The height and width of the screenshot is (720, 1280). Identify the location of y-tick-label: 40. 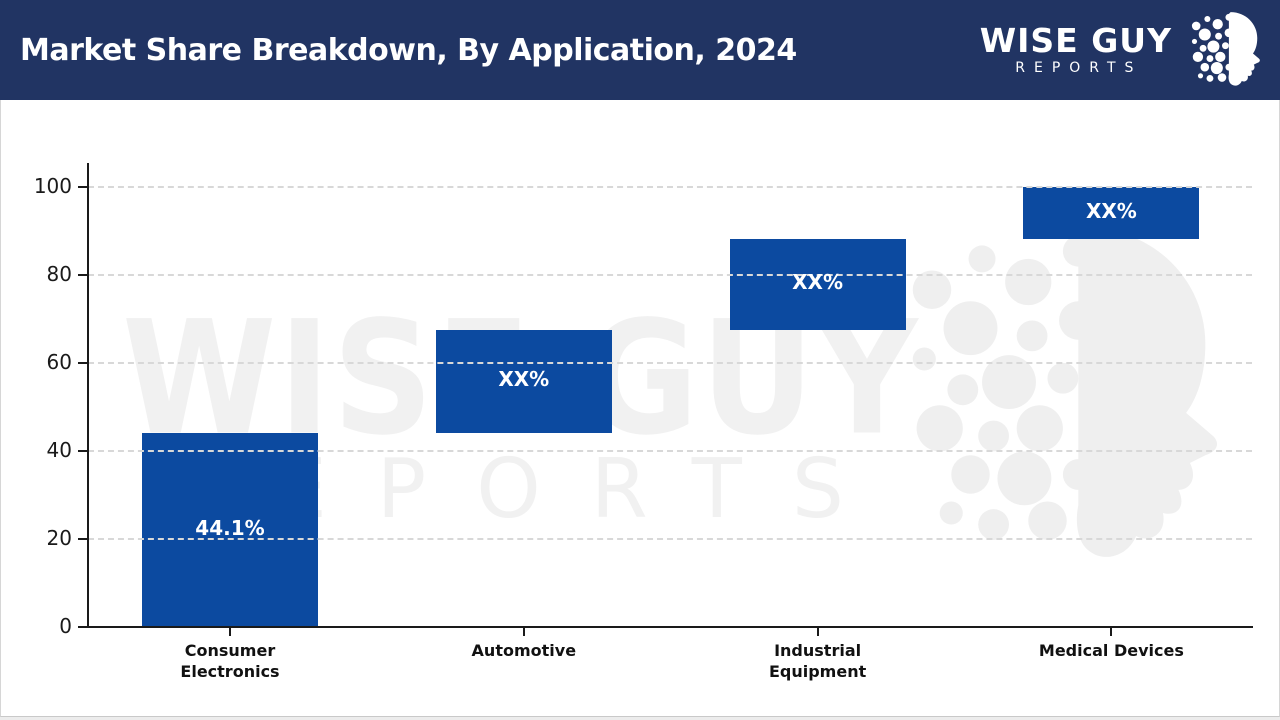
(59, 450).